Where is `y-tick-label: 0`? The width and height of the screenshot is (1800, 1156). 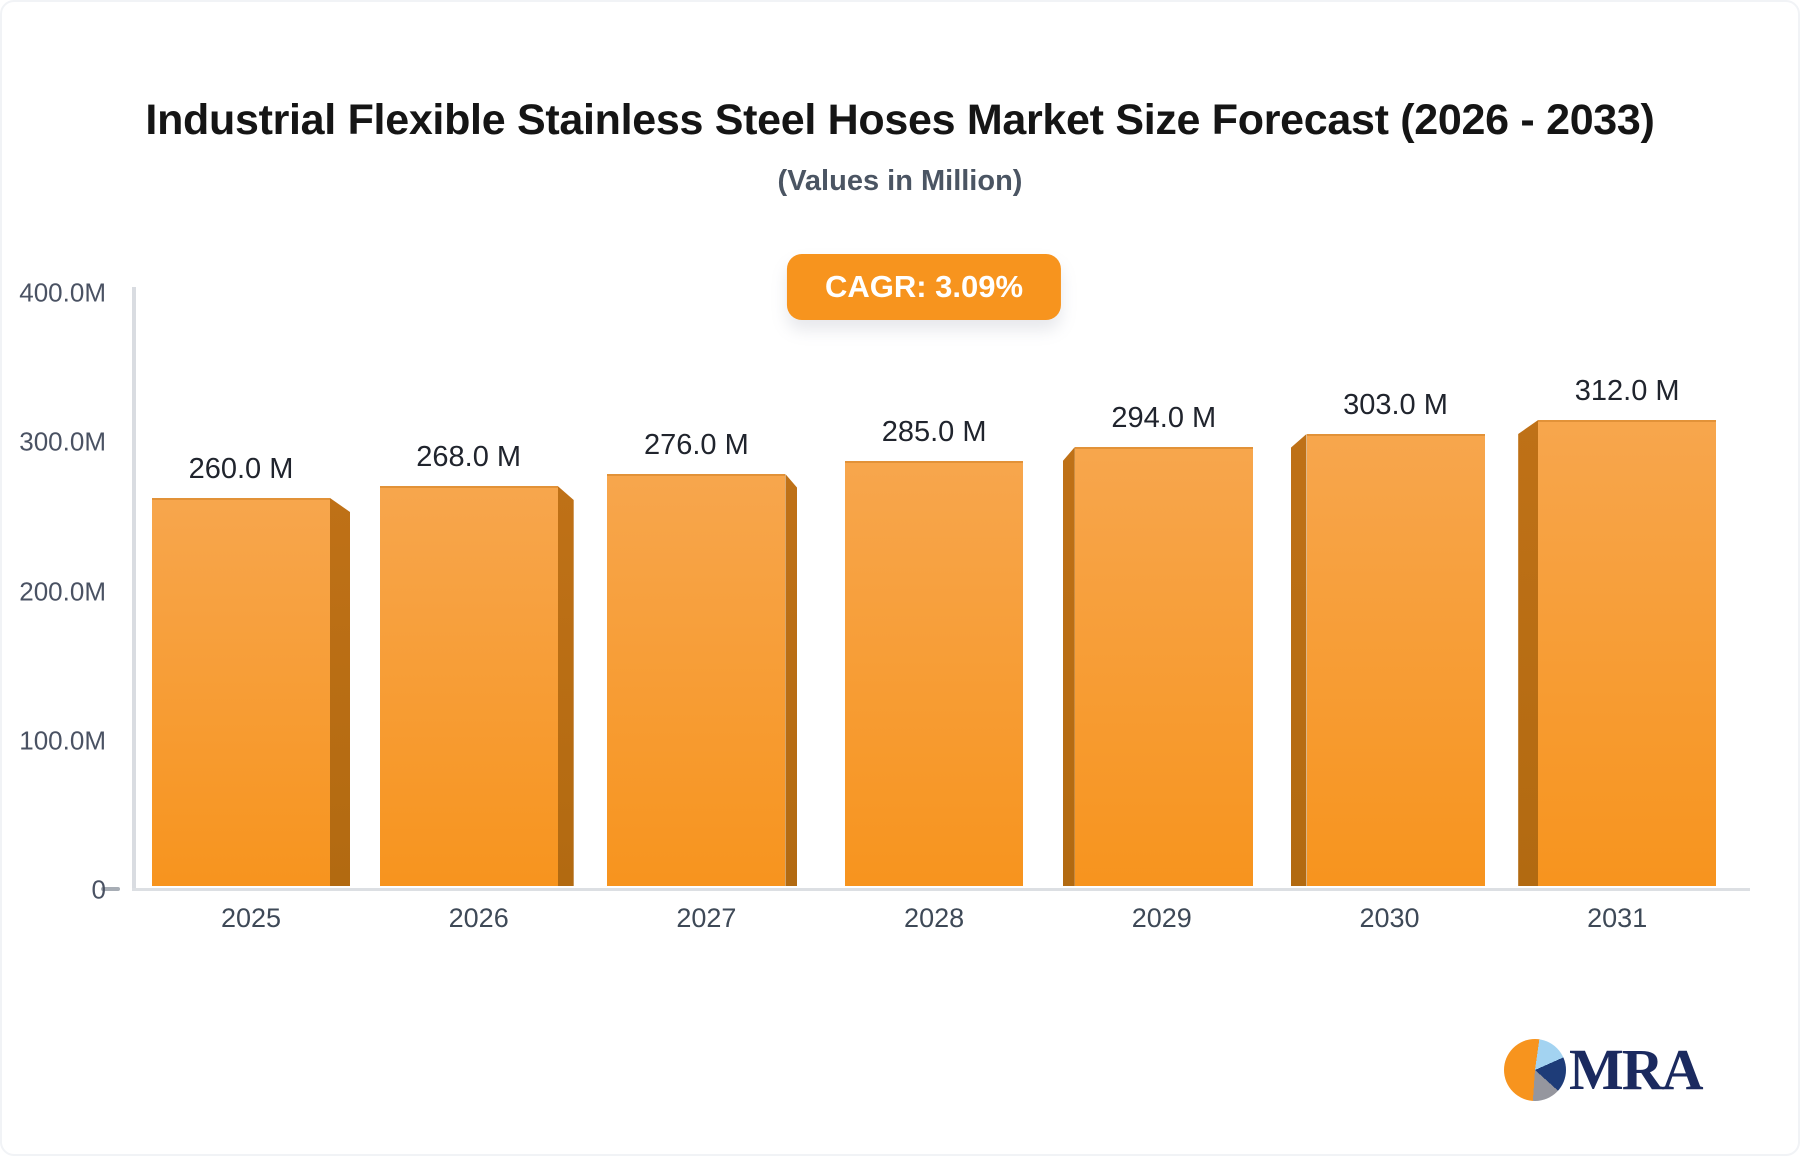 y-tick-label: 0 is located at coordinates (98, 889).